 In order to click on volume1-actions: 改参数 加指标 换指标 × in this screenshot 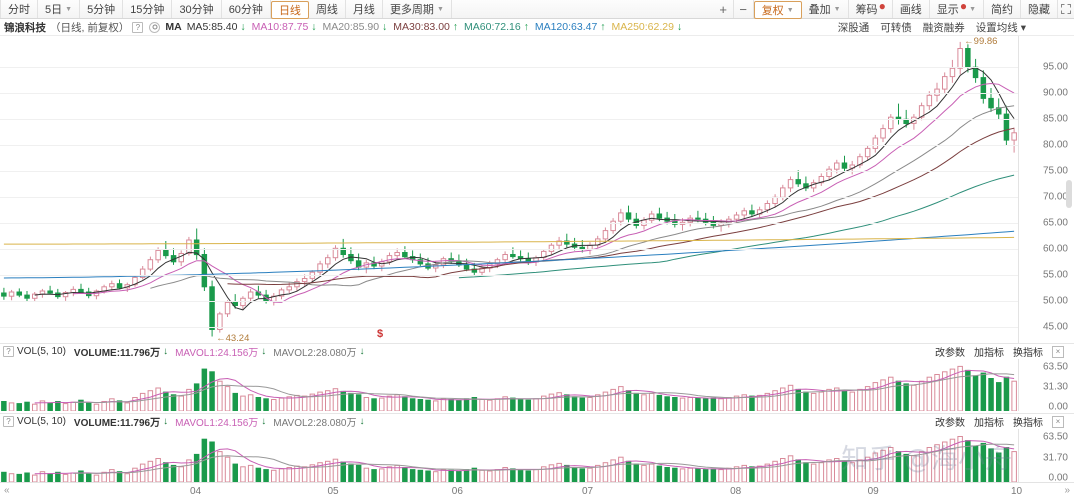, I will do `click(1004, 351)`.